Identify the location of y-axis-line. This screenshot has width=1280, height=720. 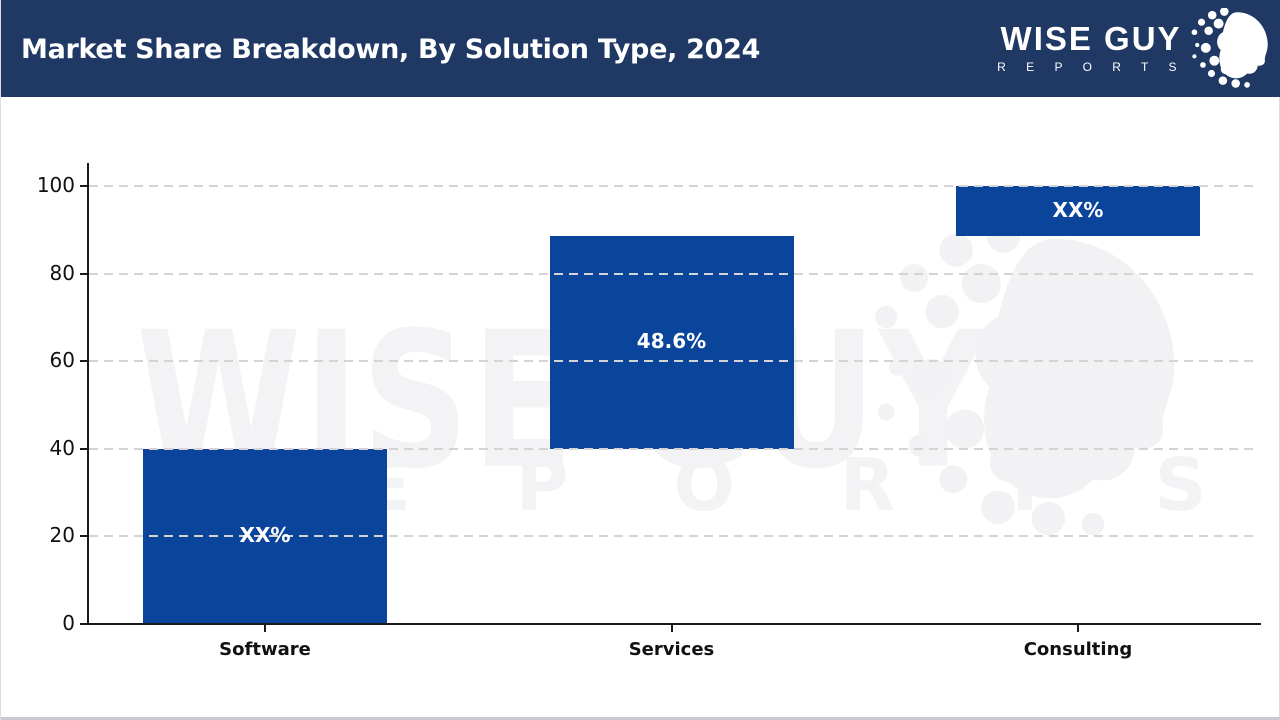
(88, 394).